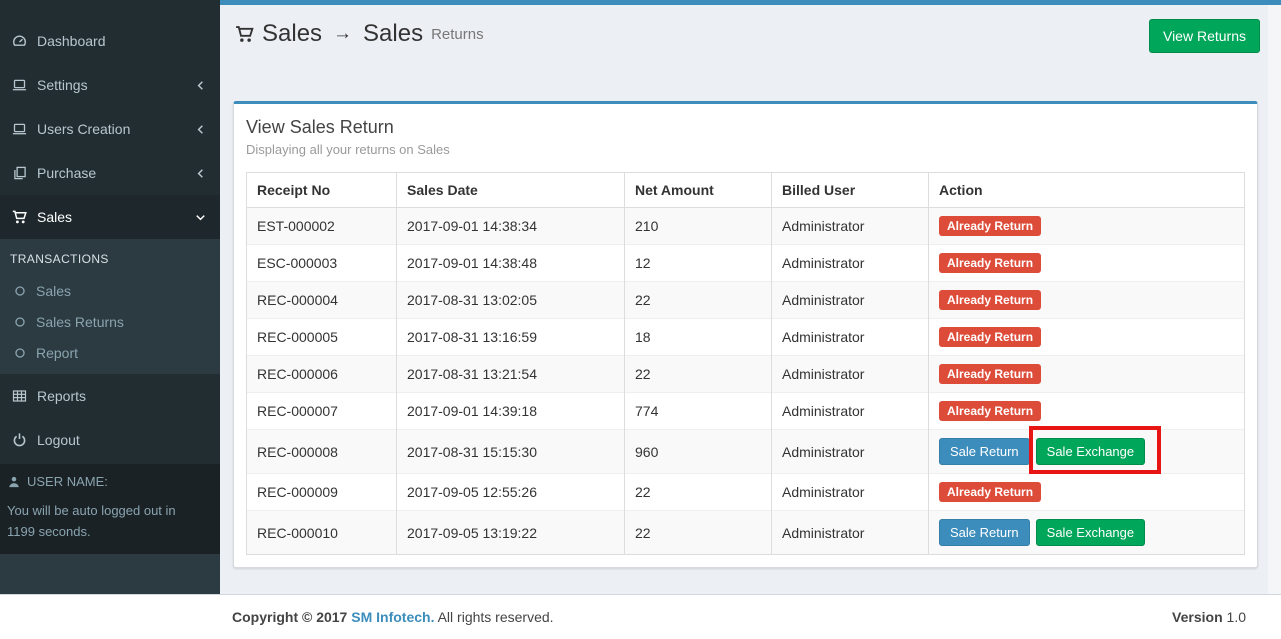 The width and height of the screenshot is (1281, 639). What do you see at coordinates (321, 374) in the screenshot?
I see `cell-receipt-no: REC-000006` at bounding box center [321, 374].